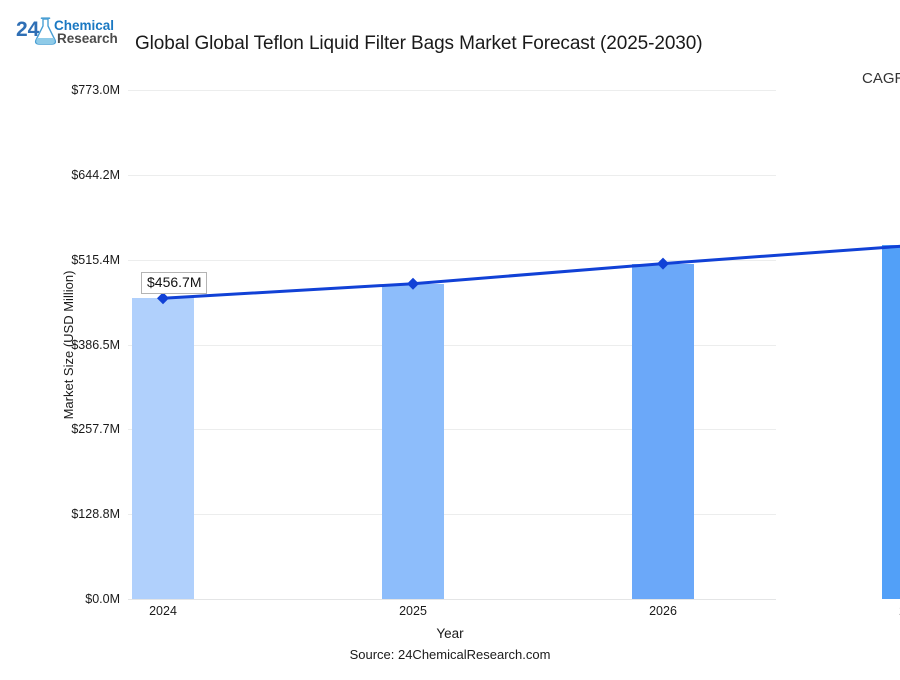 The image size is (900, 680). I want to click on x-axis-baseline, so click(452, 599).